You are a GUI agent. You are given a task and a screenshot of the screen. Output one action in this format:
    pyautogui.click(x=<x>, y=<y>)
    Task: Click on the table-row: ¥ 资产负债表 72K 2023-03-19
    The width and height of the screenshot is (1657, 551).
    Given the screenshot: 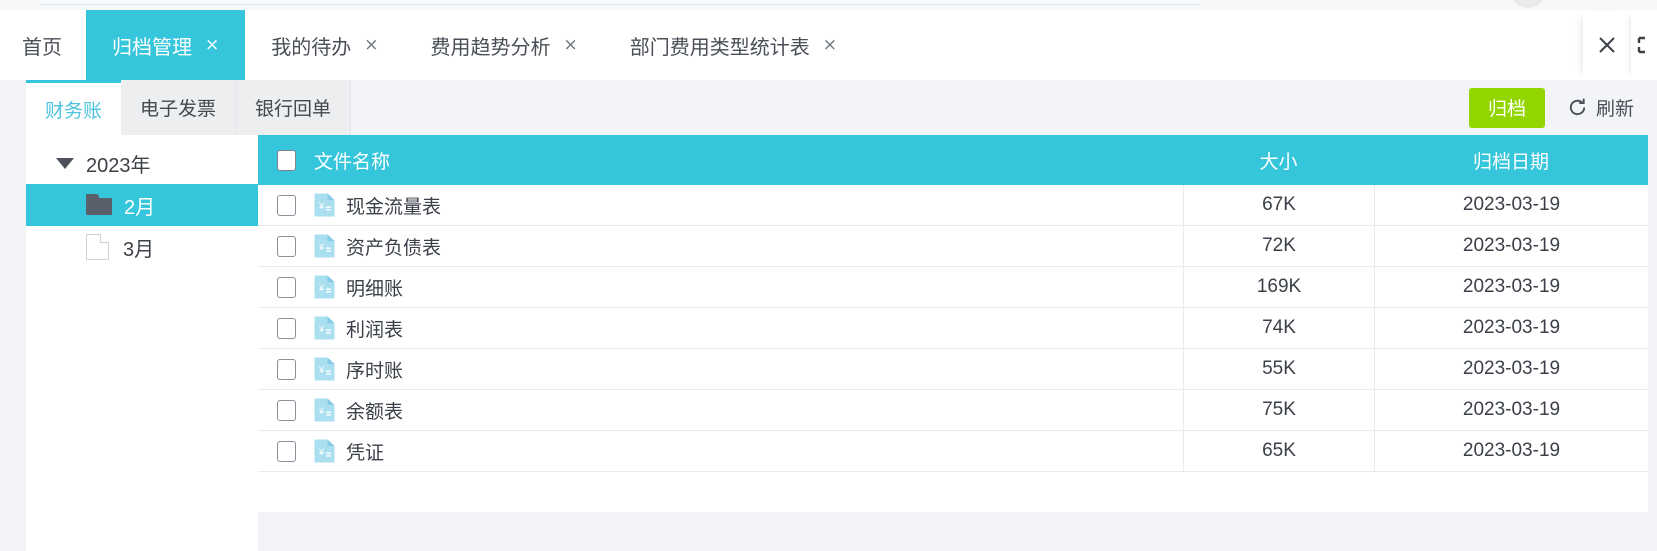 What is the action you would take?
    pyautogui.click(x=953, y=246)
    